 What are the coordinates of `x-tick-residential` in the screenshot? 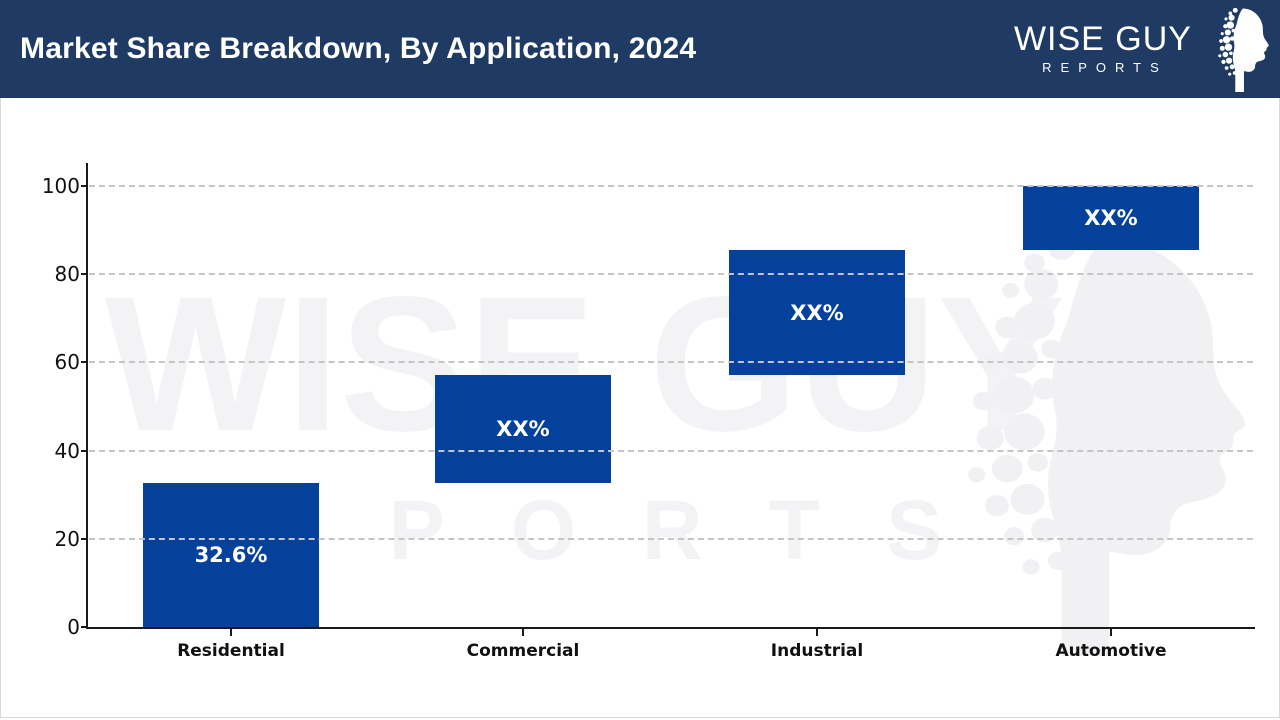 It's located at (231, 632).